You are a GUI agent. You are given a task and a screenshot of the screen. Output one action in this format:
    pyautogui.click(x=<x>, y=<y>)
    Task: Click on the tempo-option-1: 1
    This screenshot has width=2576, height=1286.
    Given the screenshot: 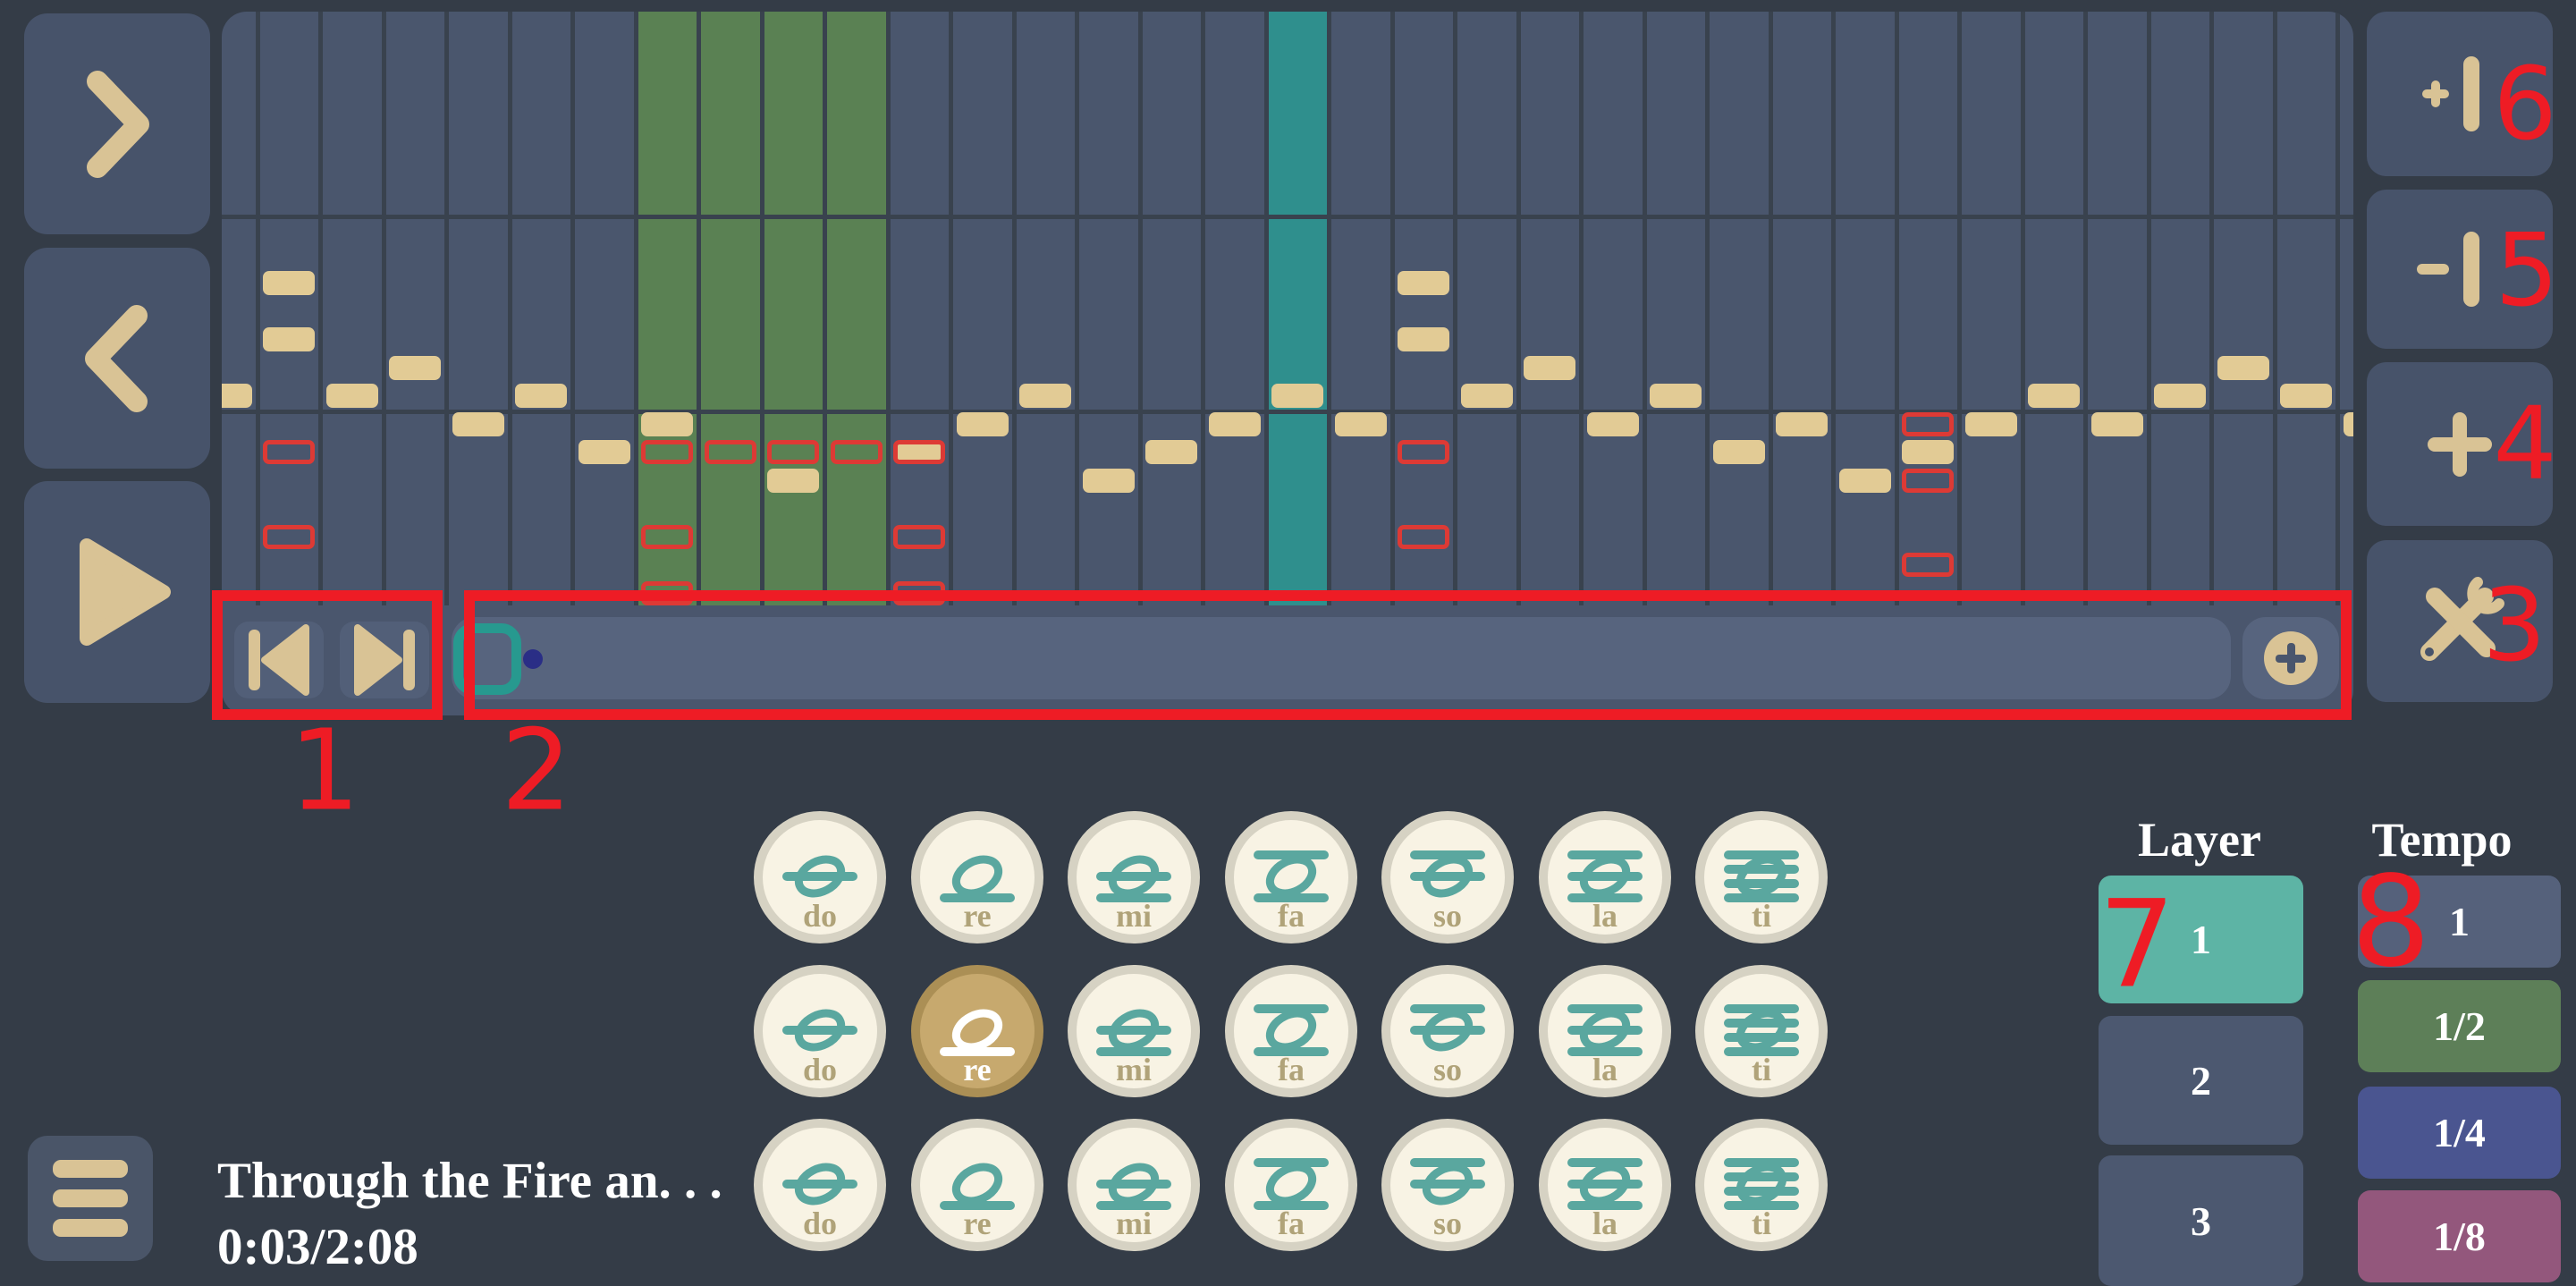 What is the action you would take?
    pyautogui.click(x=2459, y=922)
    